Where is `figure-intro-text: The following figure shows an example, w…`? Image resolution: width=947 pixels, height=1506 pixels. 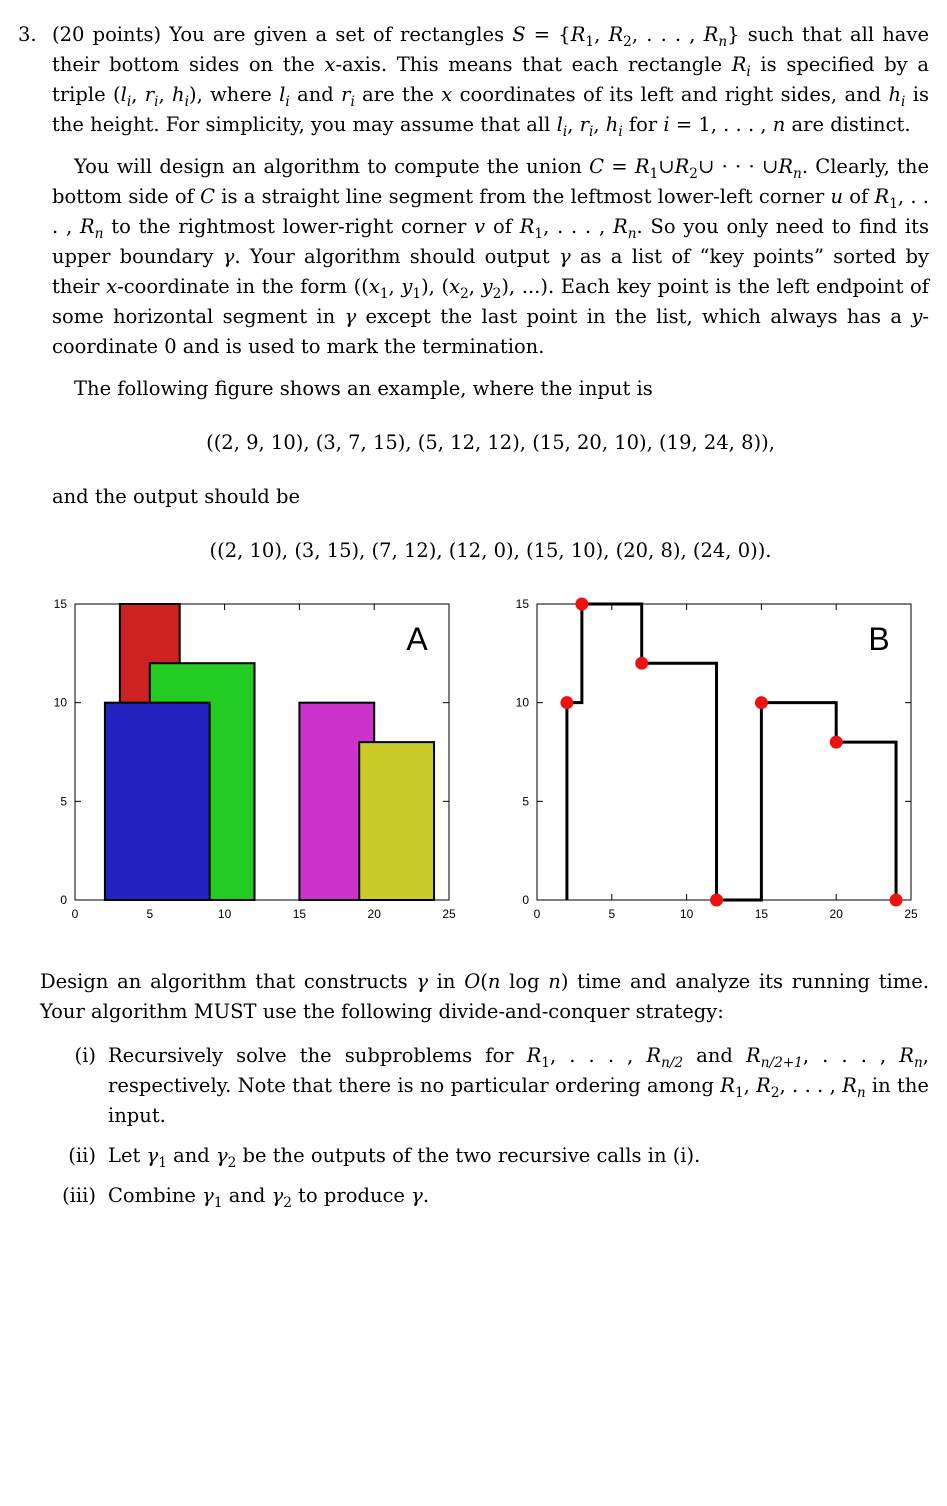 figure-intro-text: The following figure shows an example, w… is located at coordinates (363, 388).